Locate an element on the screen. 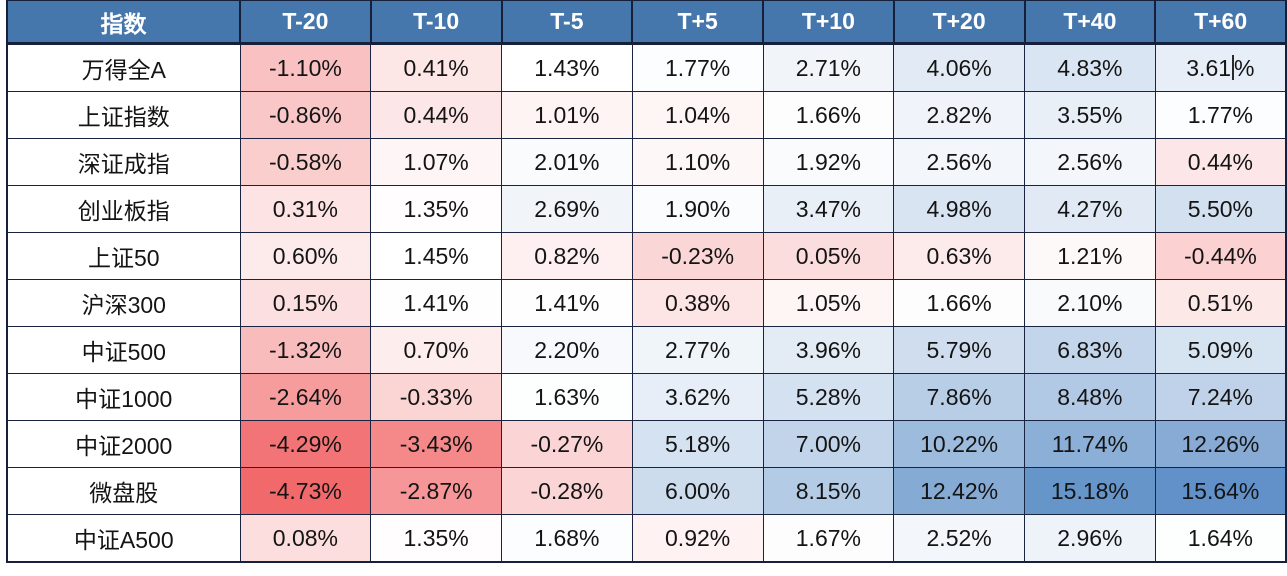 The image size is (1287, 576). column-header-T+5: T+5 is located at coordinates (697, 22).